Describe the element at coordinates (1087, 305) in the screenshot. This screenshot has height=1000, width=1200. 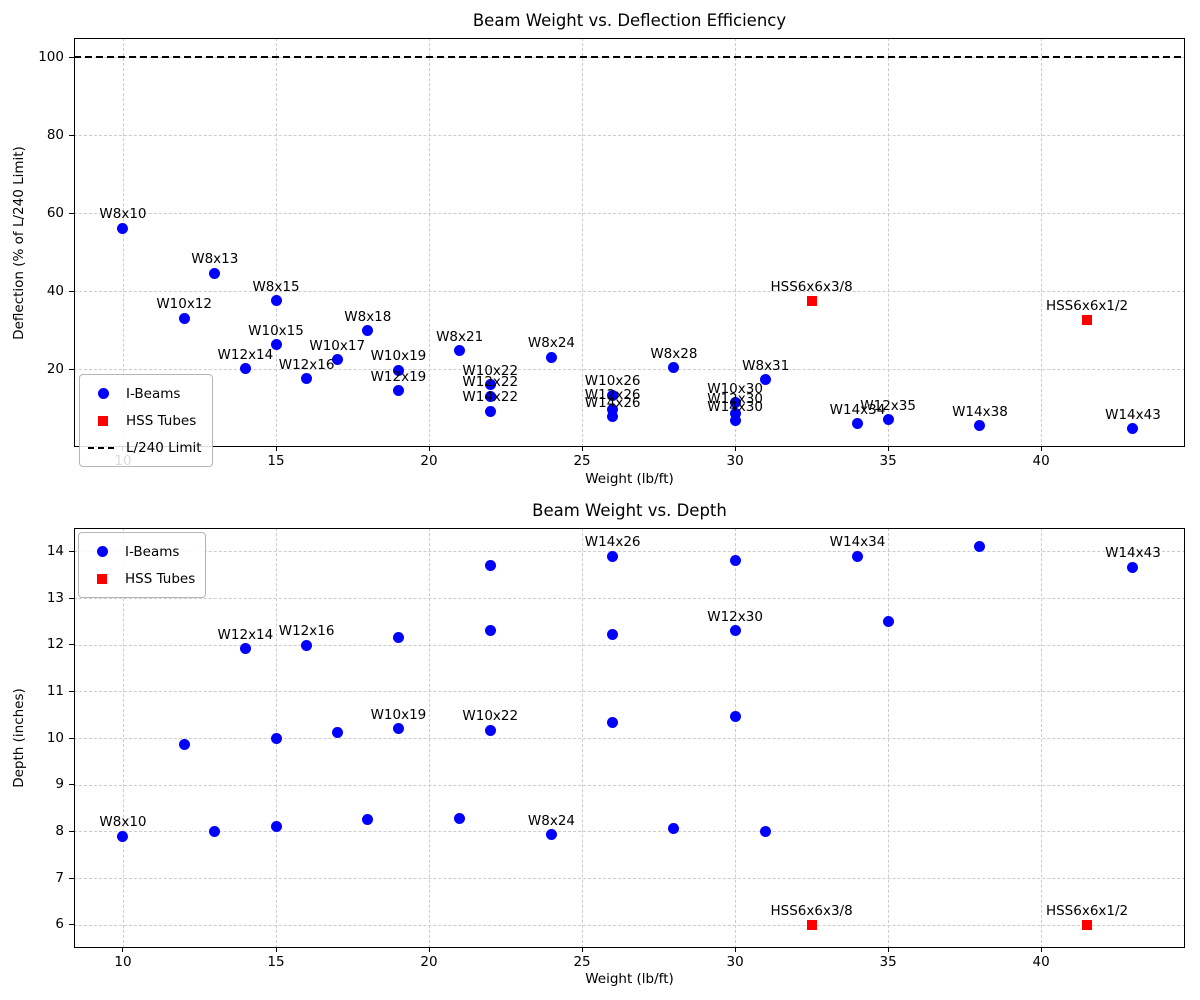
I see `point-label: HSS6x6x1/2` at that location.